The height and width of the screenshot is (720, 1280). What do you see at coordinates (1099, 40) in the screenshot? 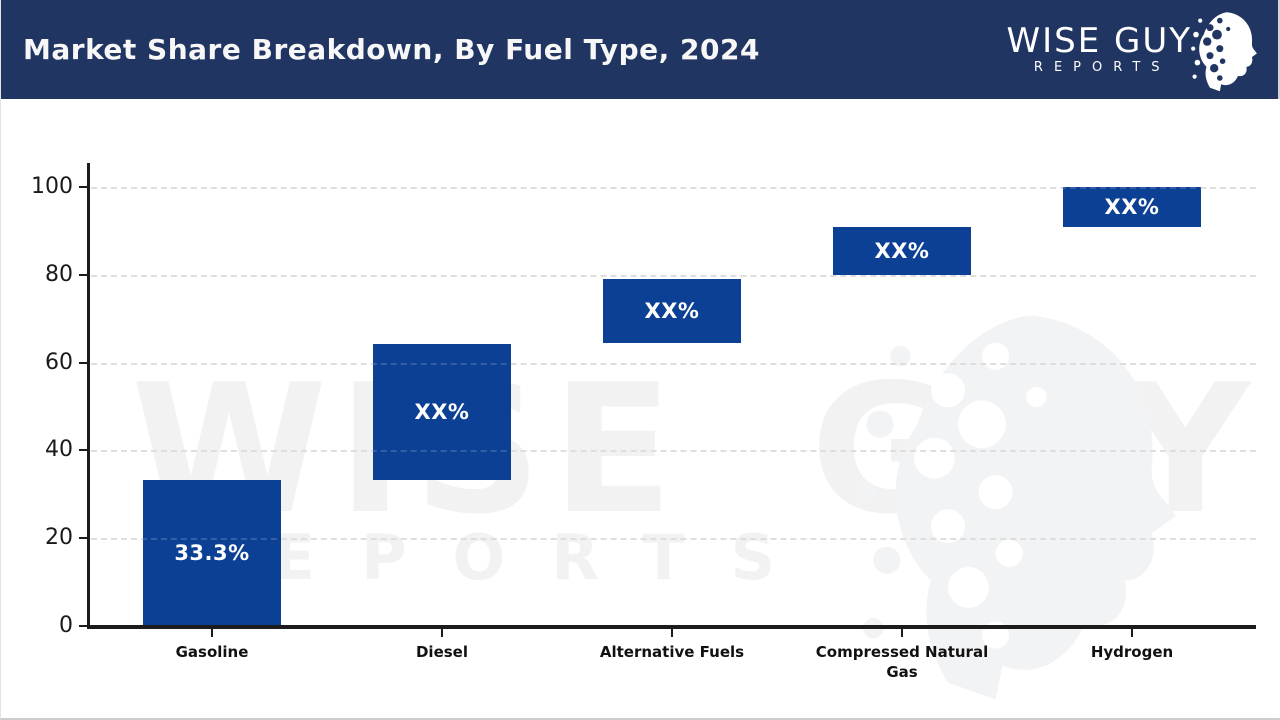
I see `wiseguy-logo-wordmark: WISE GUY` at bounding box center [1099, 40].